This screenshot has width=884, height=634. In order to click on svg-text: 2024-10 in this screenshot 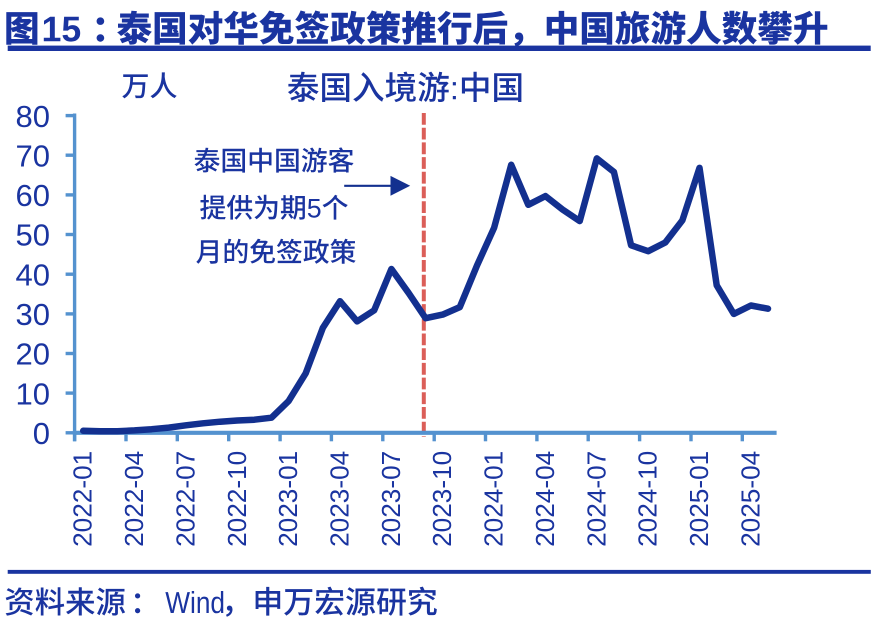, I will do `click(648, 499)`.